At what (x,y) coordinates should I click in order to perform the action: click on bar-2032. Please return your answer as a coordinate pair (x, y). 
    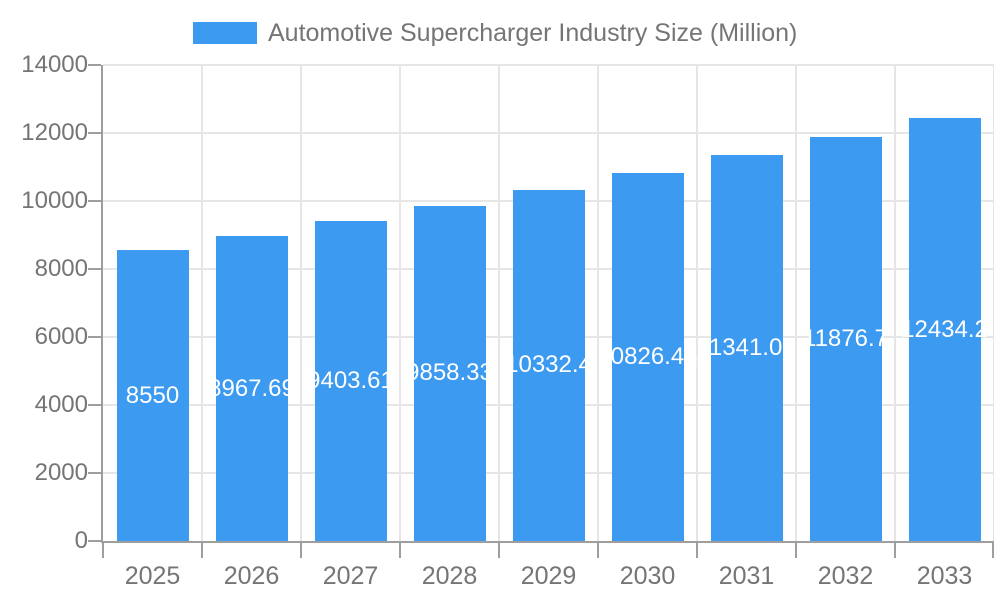
    Looking at the image, I should click on (845, 339).